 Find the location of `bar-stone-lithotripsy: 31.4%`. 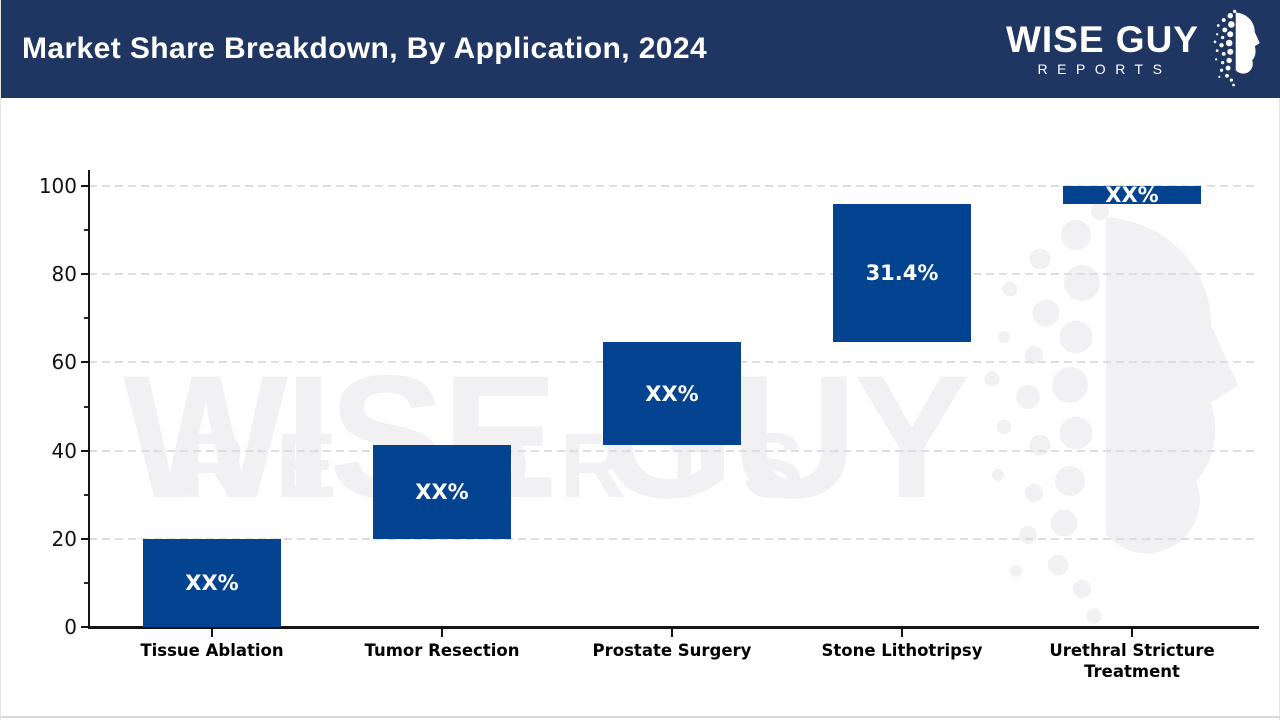

bar-stone-lithotripsy: 31.4% is located at coordinates (902, 273).